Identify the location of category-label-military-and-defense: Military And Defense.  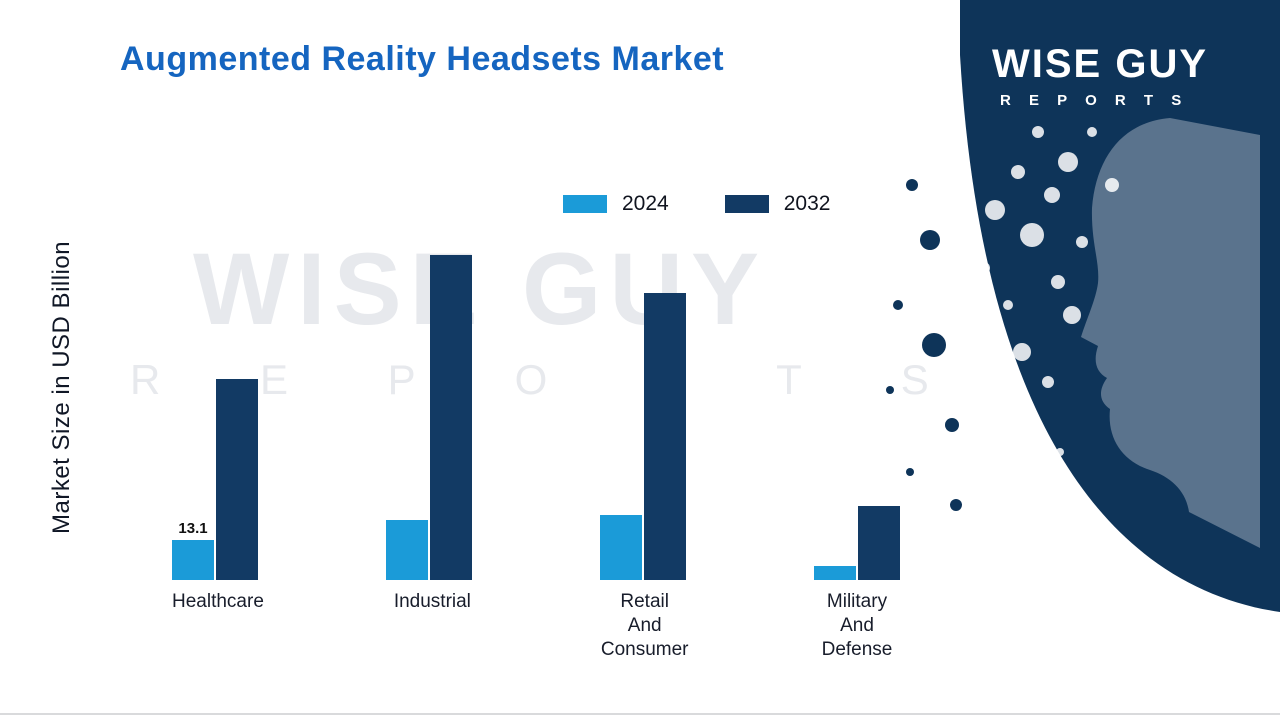
(857, 625).